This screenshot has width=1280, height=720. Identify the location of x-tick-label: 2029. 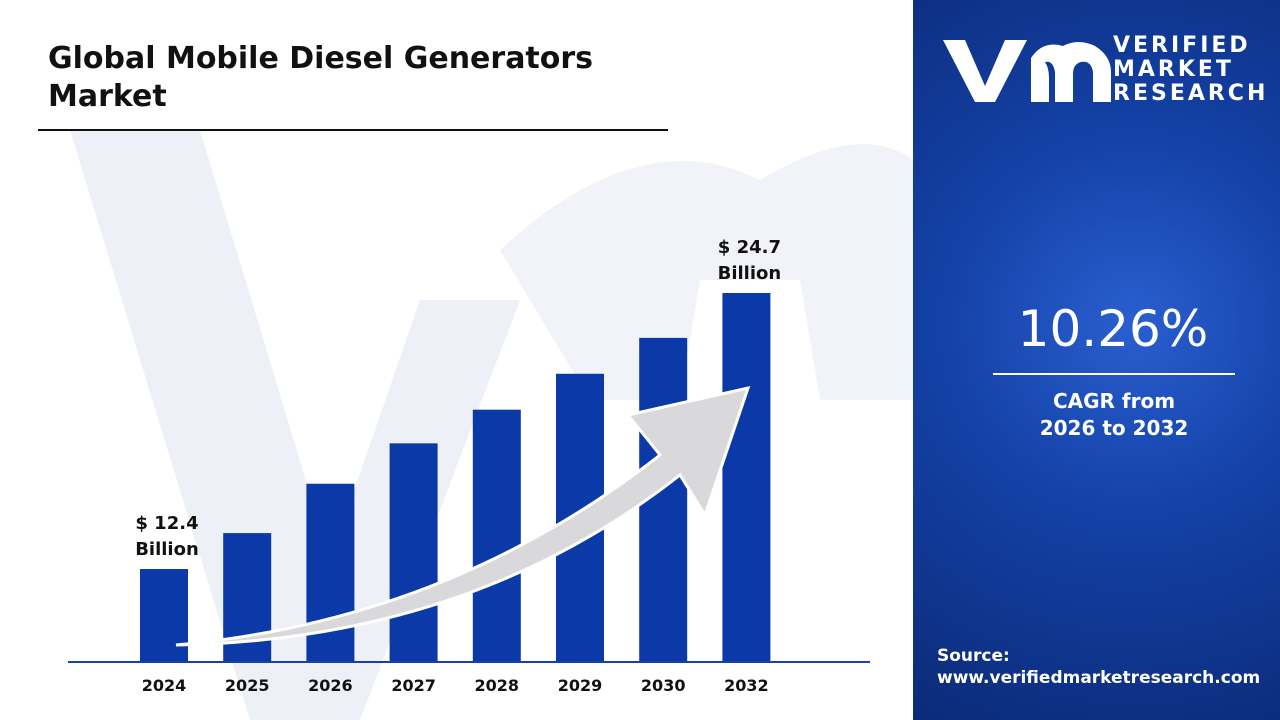
(580, 685).